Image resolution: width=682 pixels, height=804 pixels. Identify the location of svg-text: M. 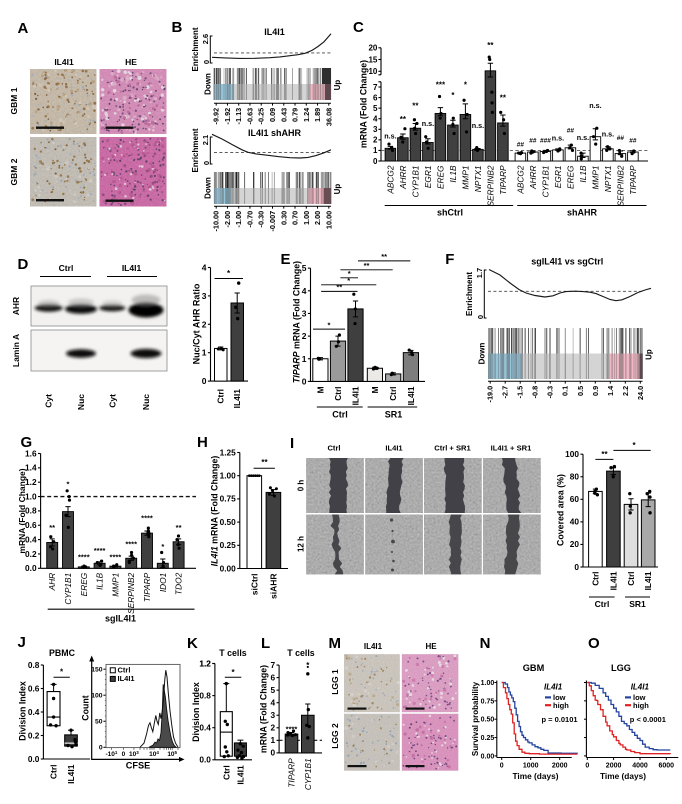
(320, 389).